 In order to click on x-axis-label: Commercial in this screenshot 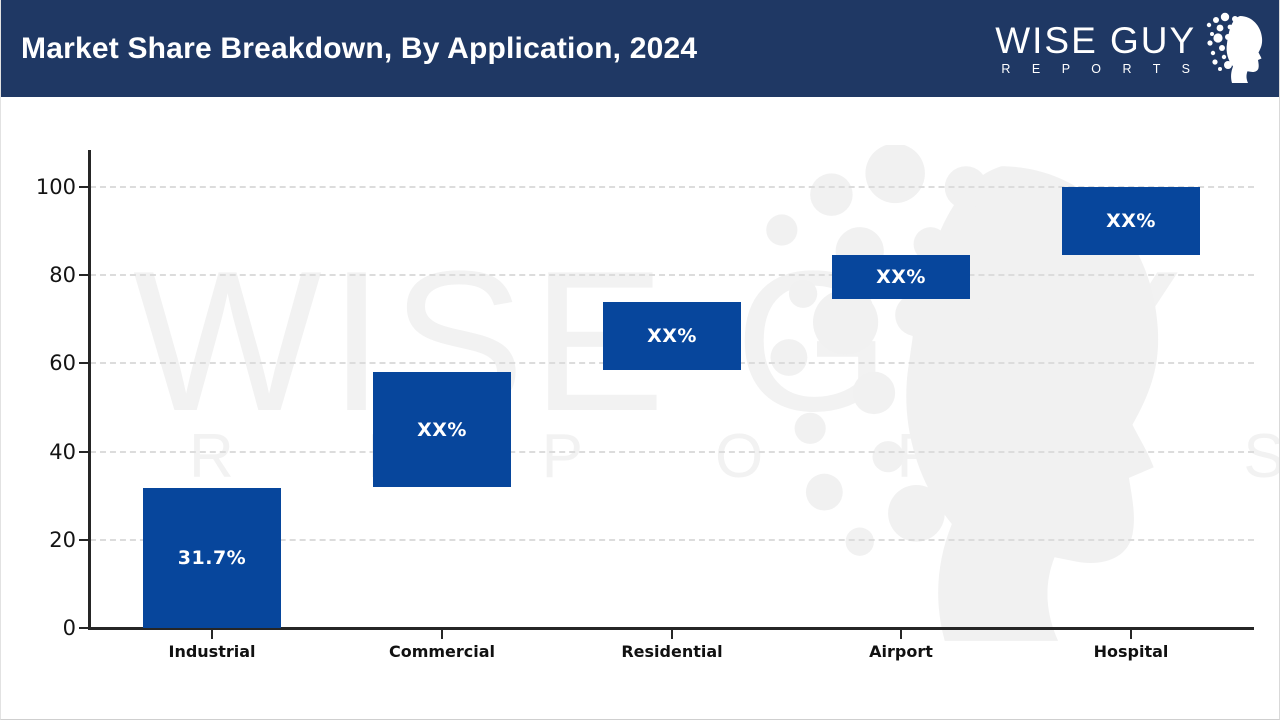, I will do `click(442, 651)`.